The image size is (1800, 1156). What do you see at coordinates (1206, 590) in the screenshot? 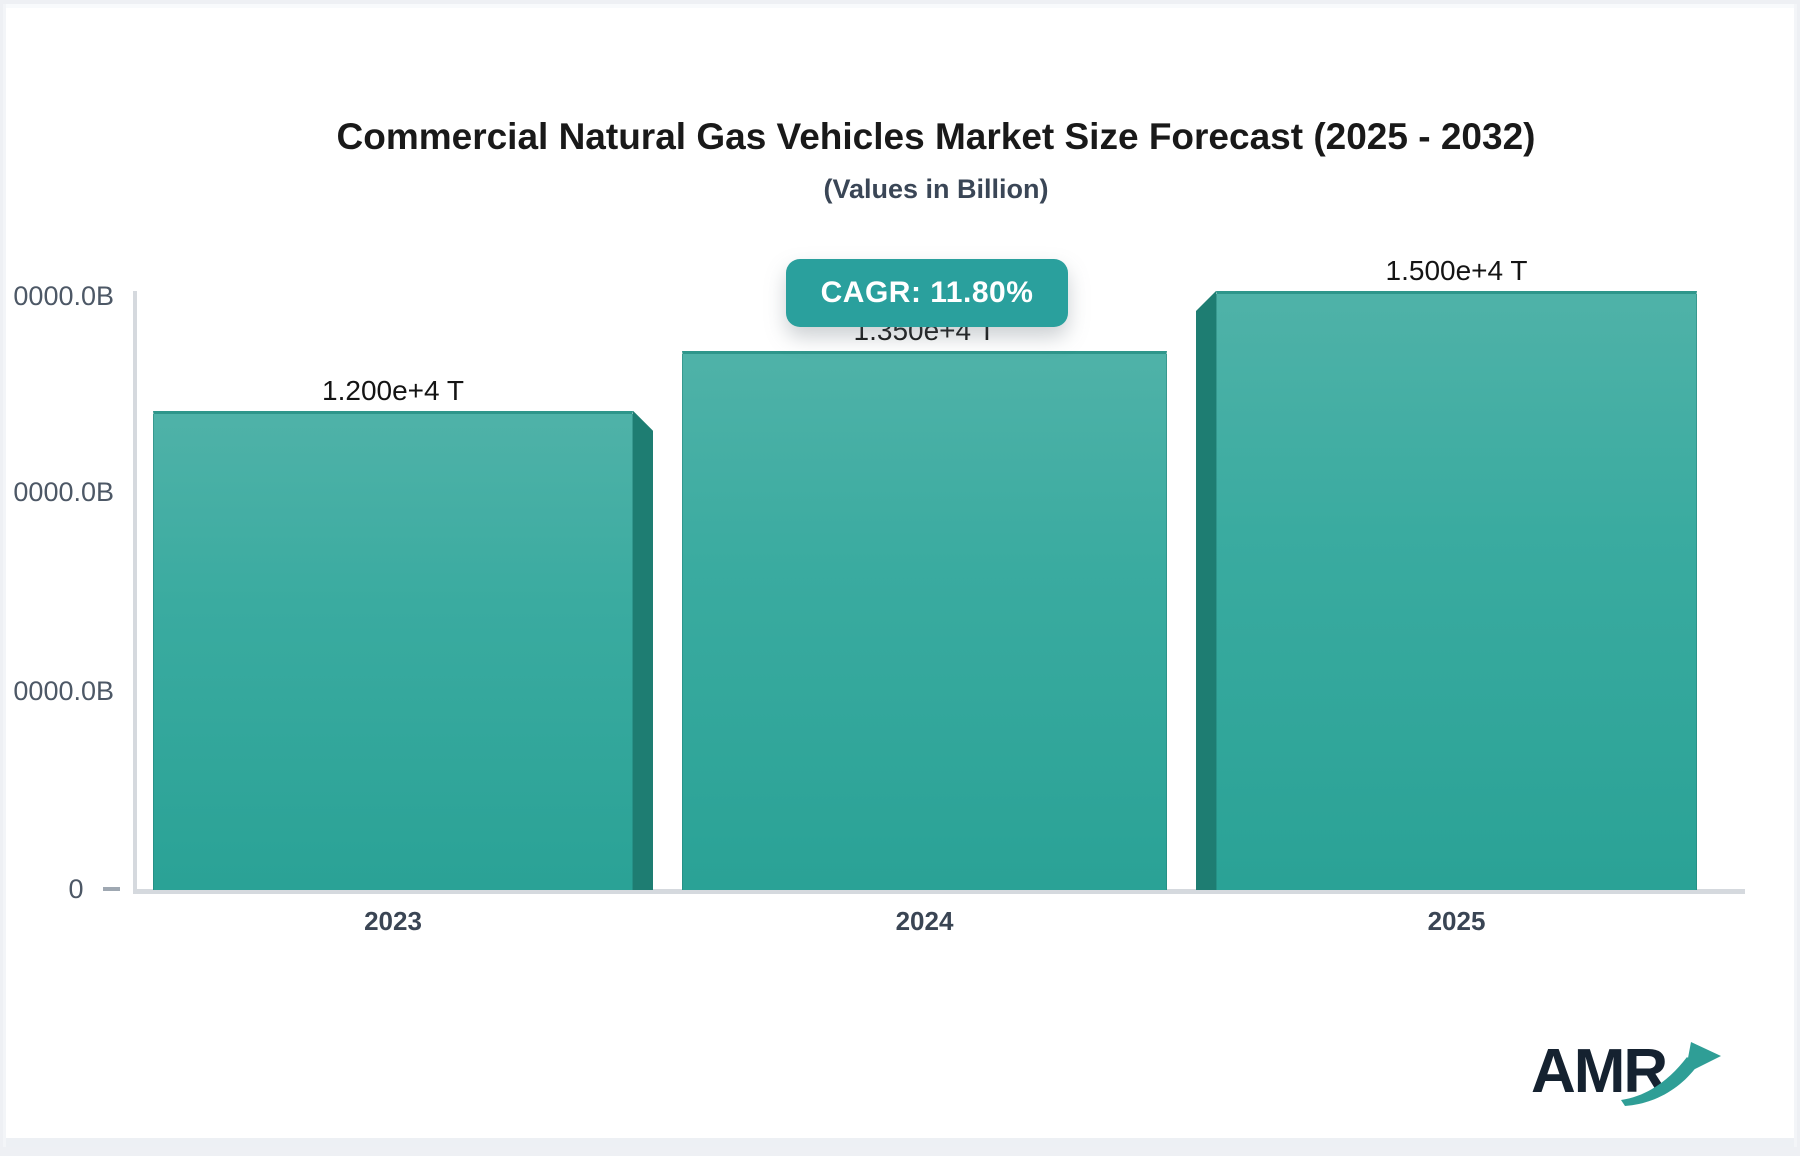
I see `bar-3d-side-2025` at bounding box center [1206, 590].